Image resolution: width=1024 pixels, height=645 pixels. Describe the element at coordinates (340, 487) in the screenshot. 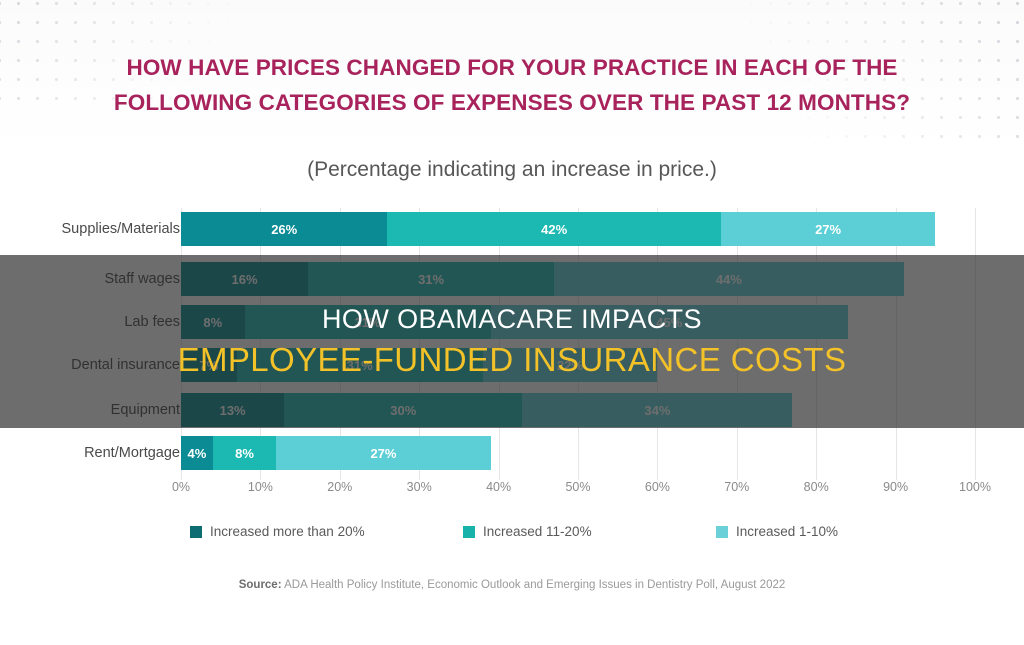

I see `x-axis-tick: 20%` at that location.